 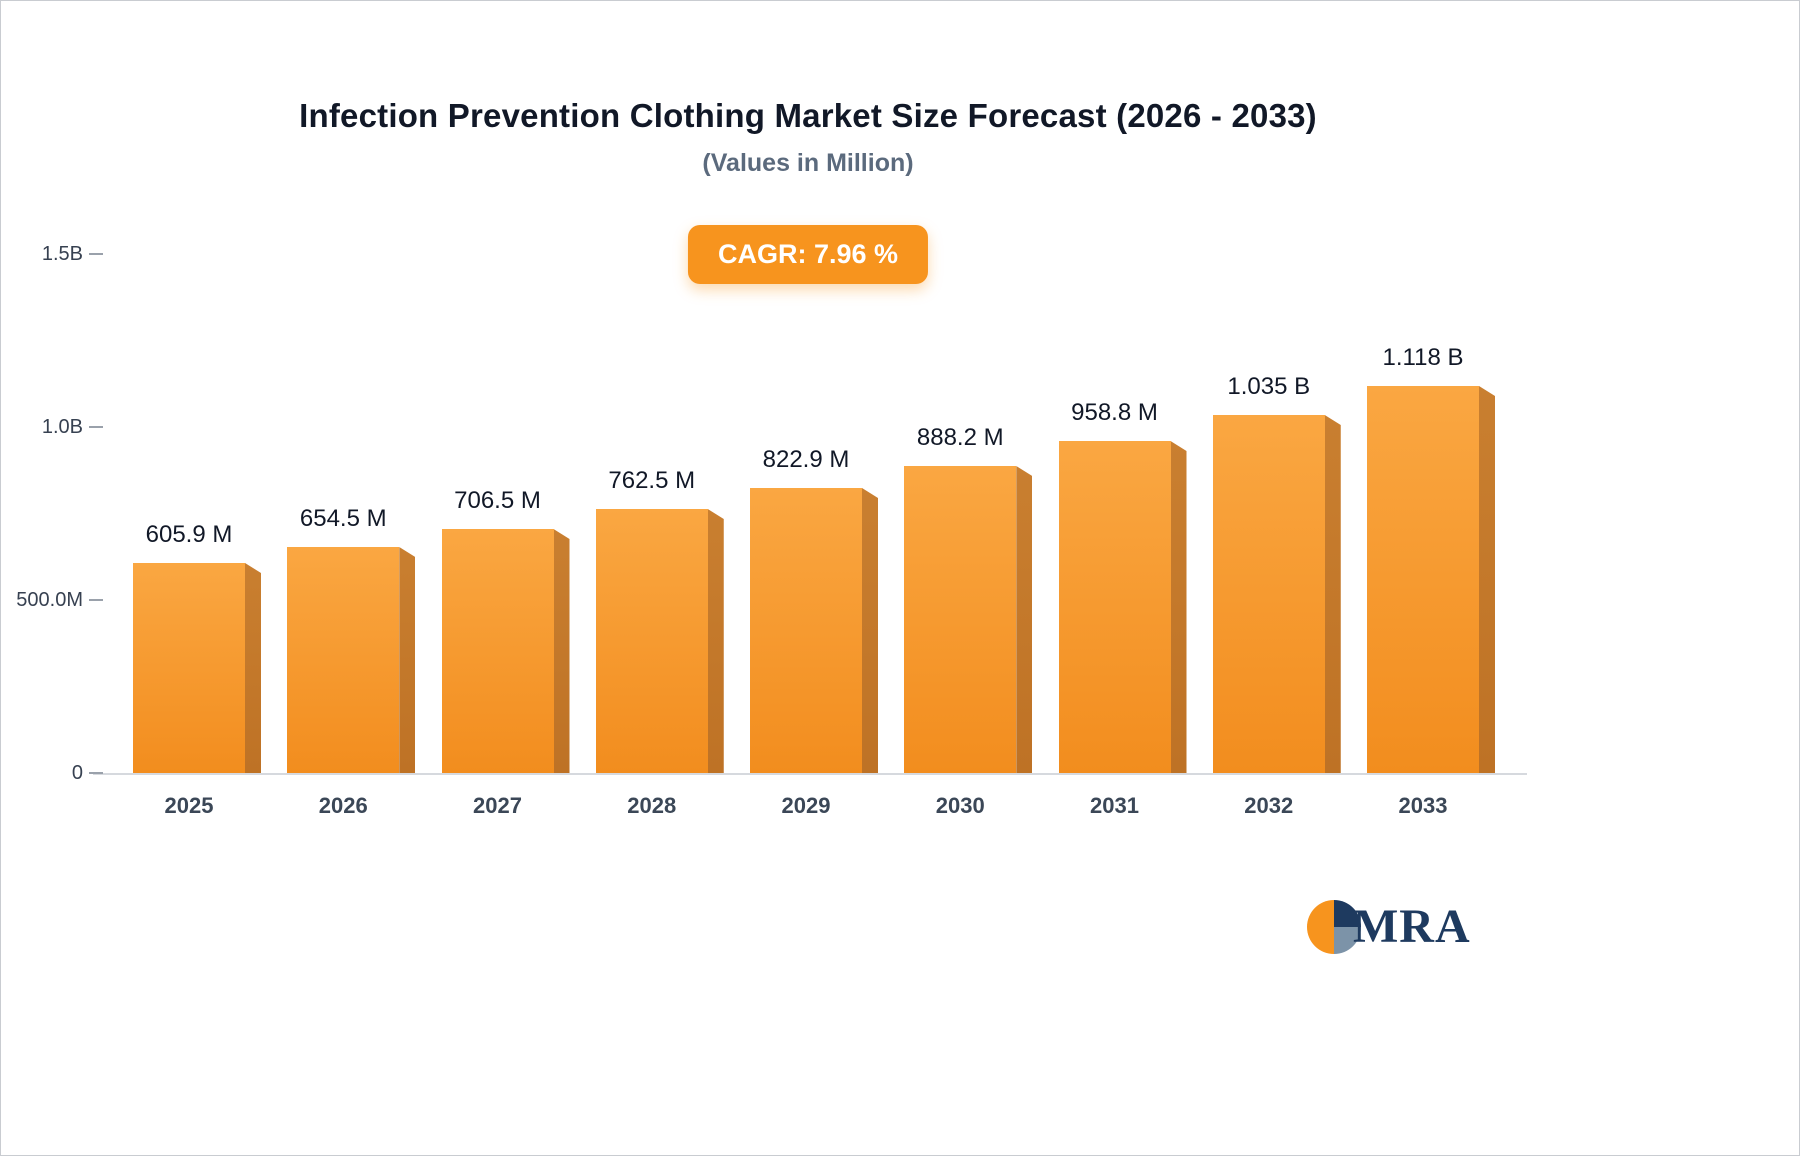 What do you see at coordinates (497, 805) in the screenshot?
I see `x-axis-label: 2027` at bounding box center [497, 805].